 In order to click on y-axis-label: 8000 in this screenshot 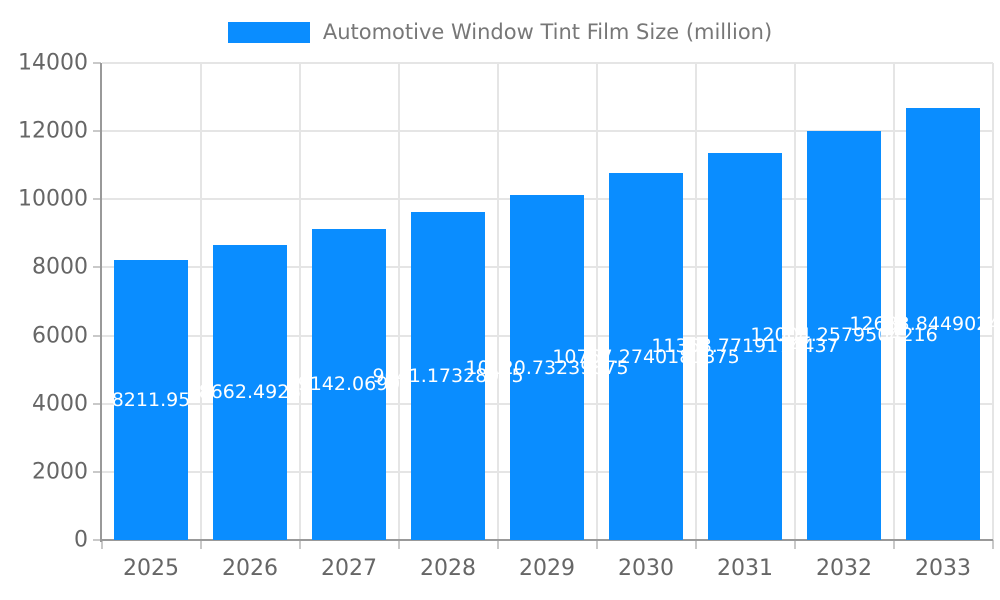, I will do `click(60, 267)`.